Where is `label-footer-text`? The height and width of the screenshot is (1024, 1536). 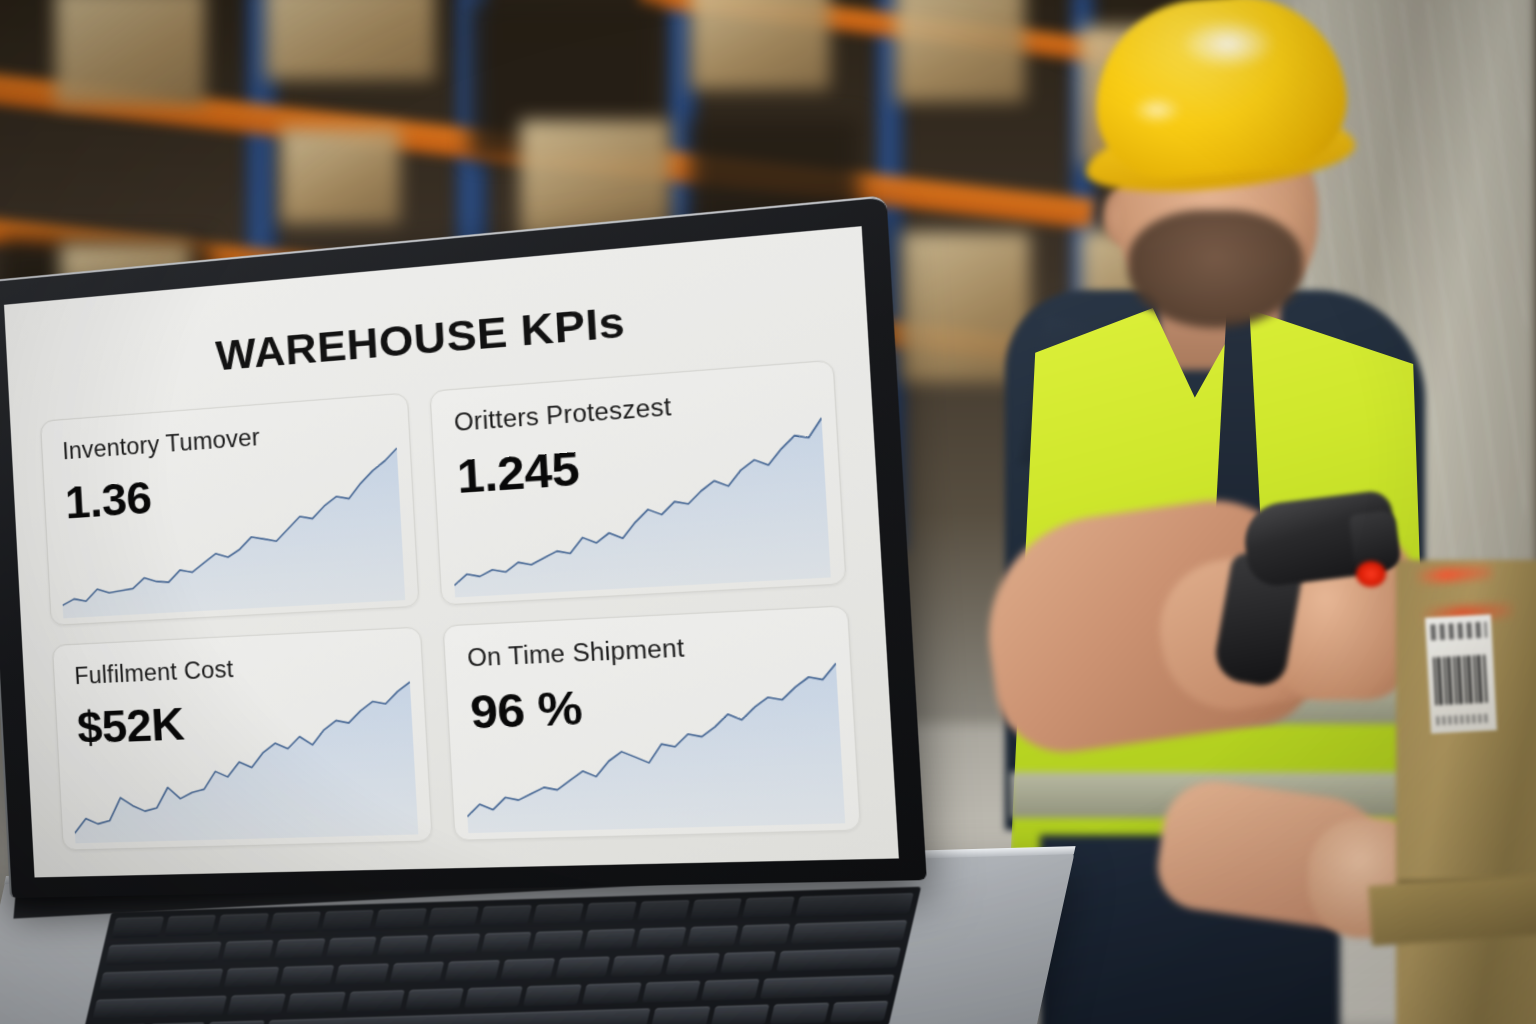
label-footer-text is located at coordinates (1463, 719).